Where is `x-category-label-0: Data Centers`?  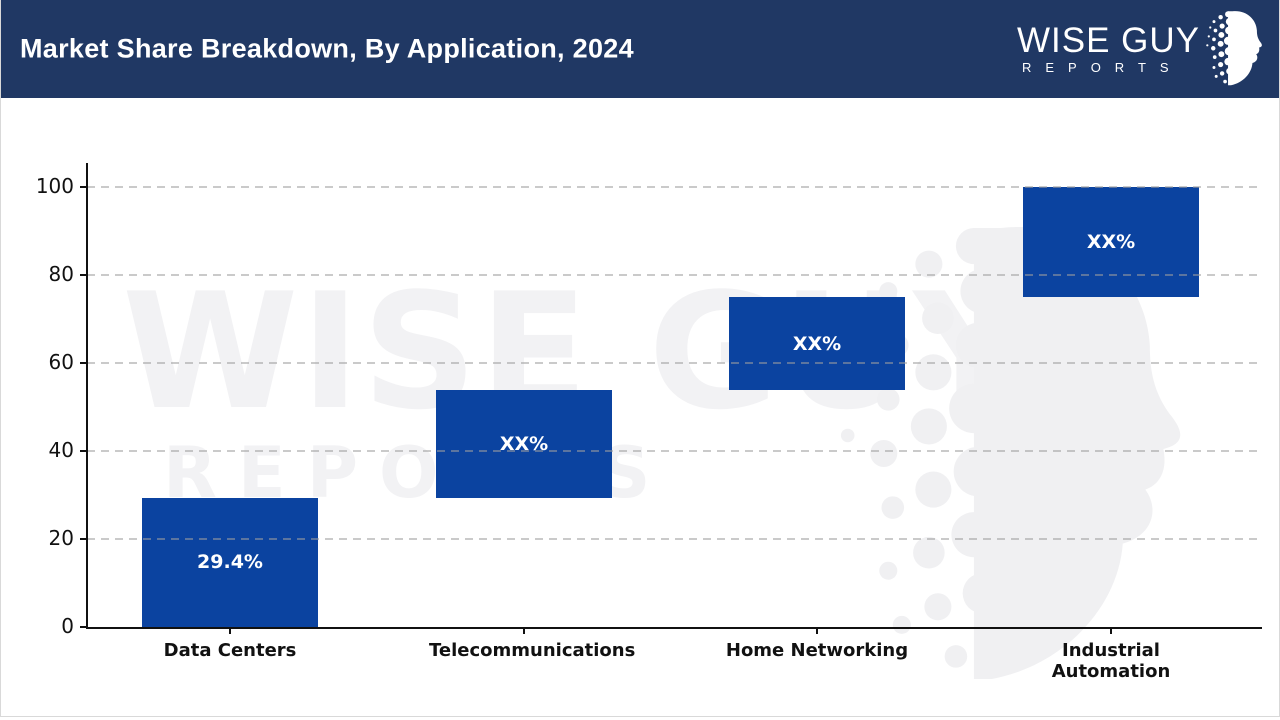 x-category-label-0: Data Centers is located at coordinates (230, 650).